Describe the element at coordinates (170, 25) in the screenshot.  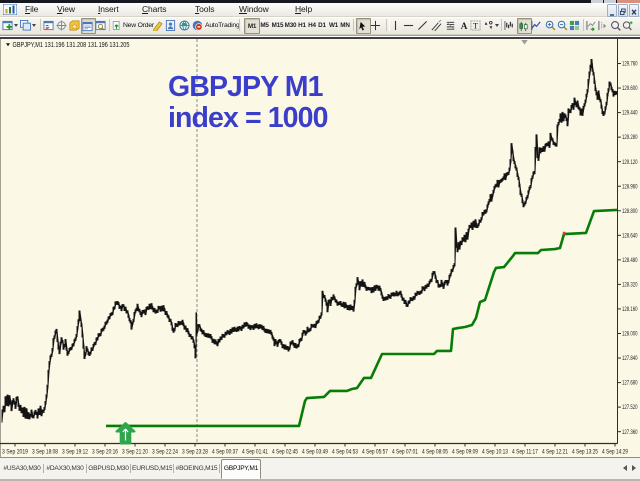
I see `experts-button` at that location.